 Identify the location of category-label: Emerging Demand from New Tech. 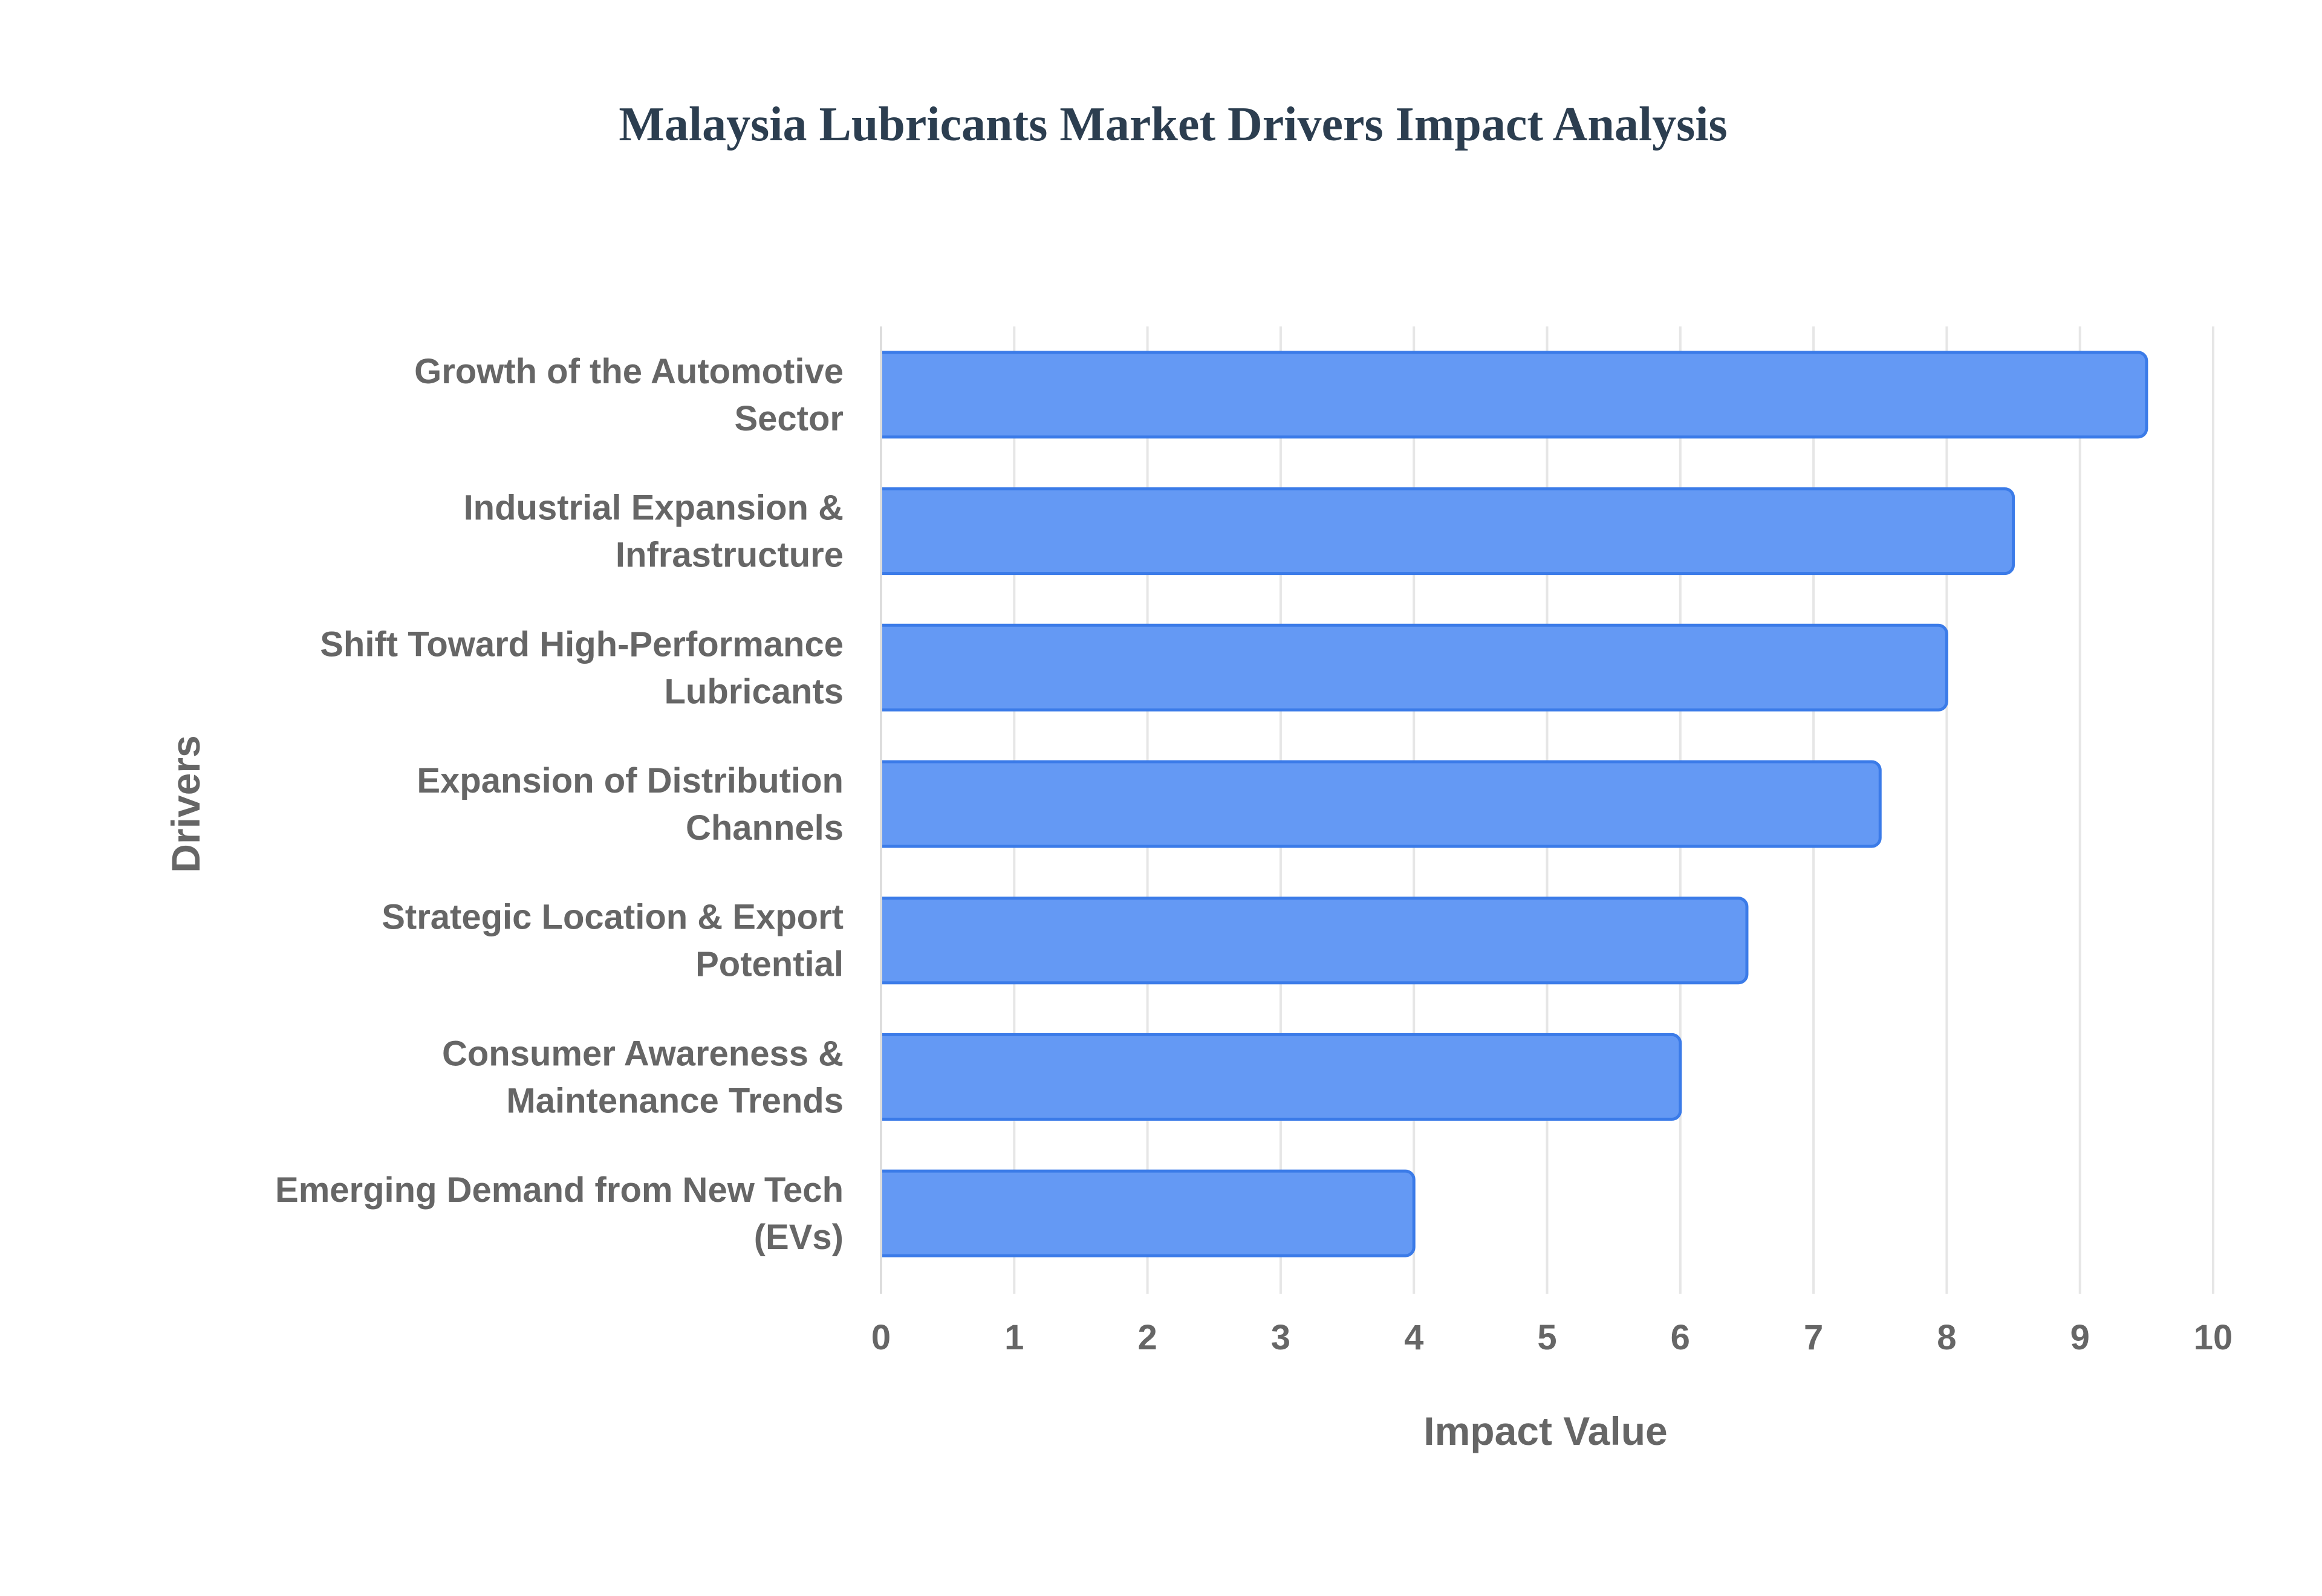
(559, 1190).